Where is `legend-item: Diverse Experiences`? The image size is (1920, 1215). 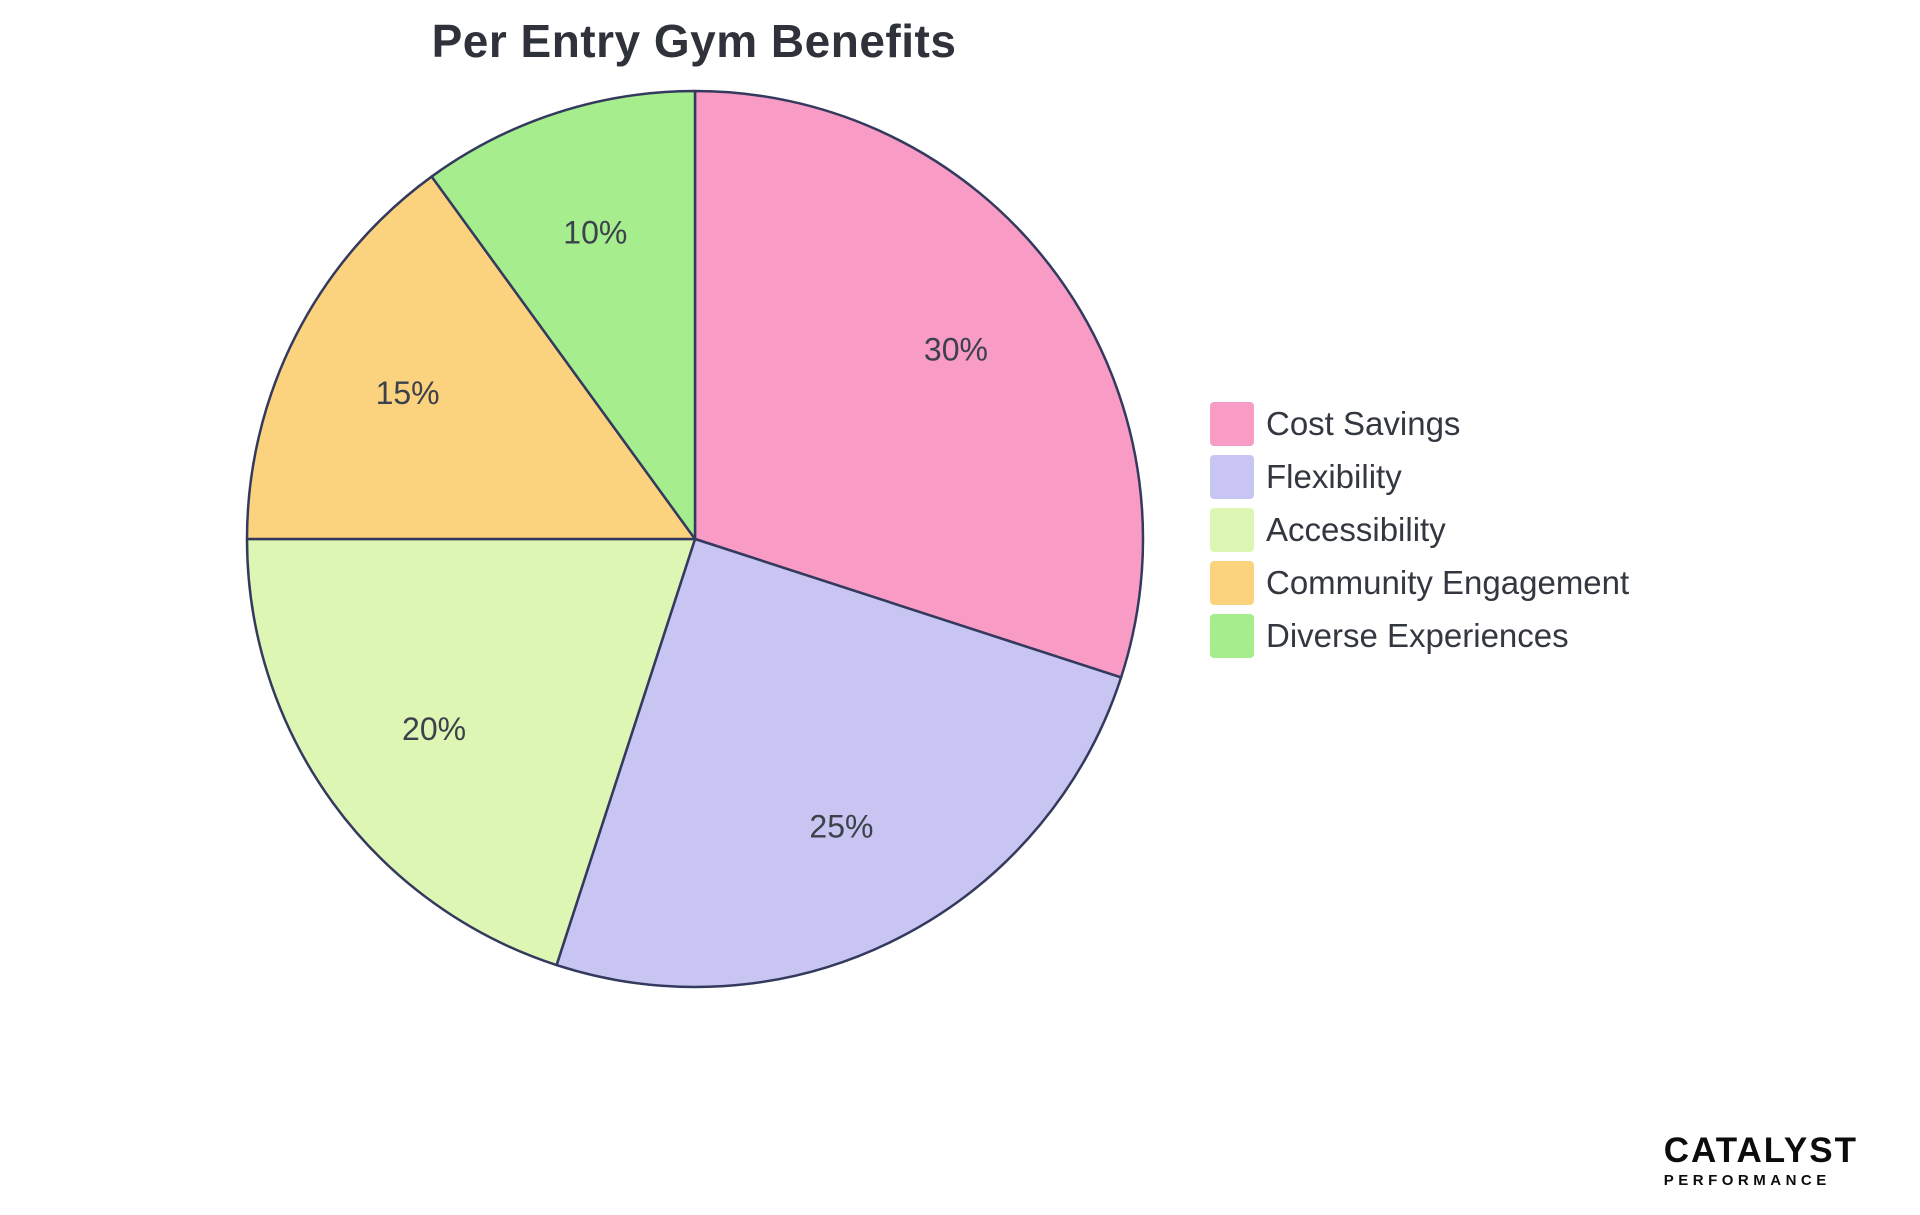 legend-item: Diverse Experiences is located at coordinates (1419, 636).